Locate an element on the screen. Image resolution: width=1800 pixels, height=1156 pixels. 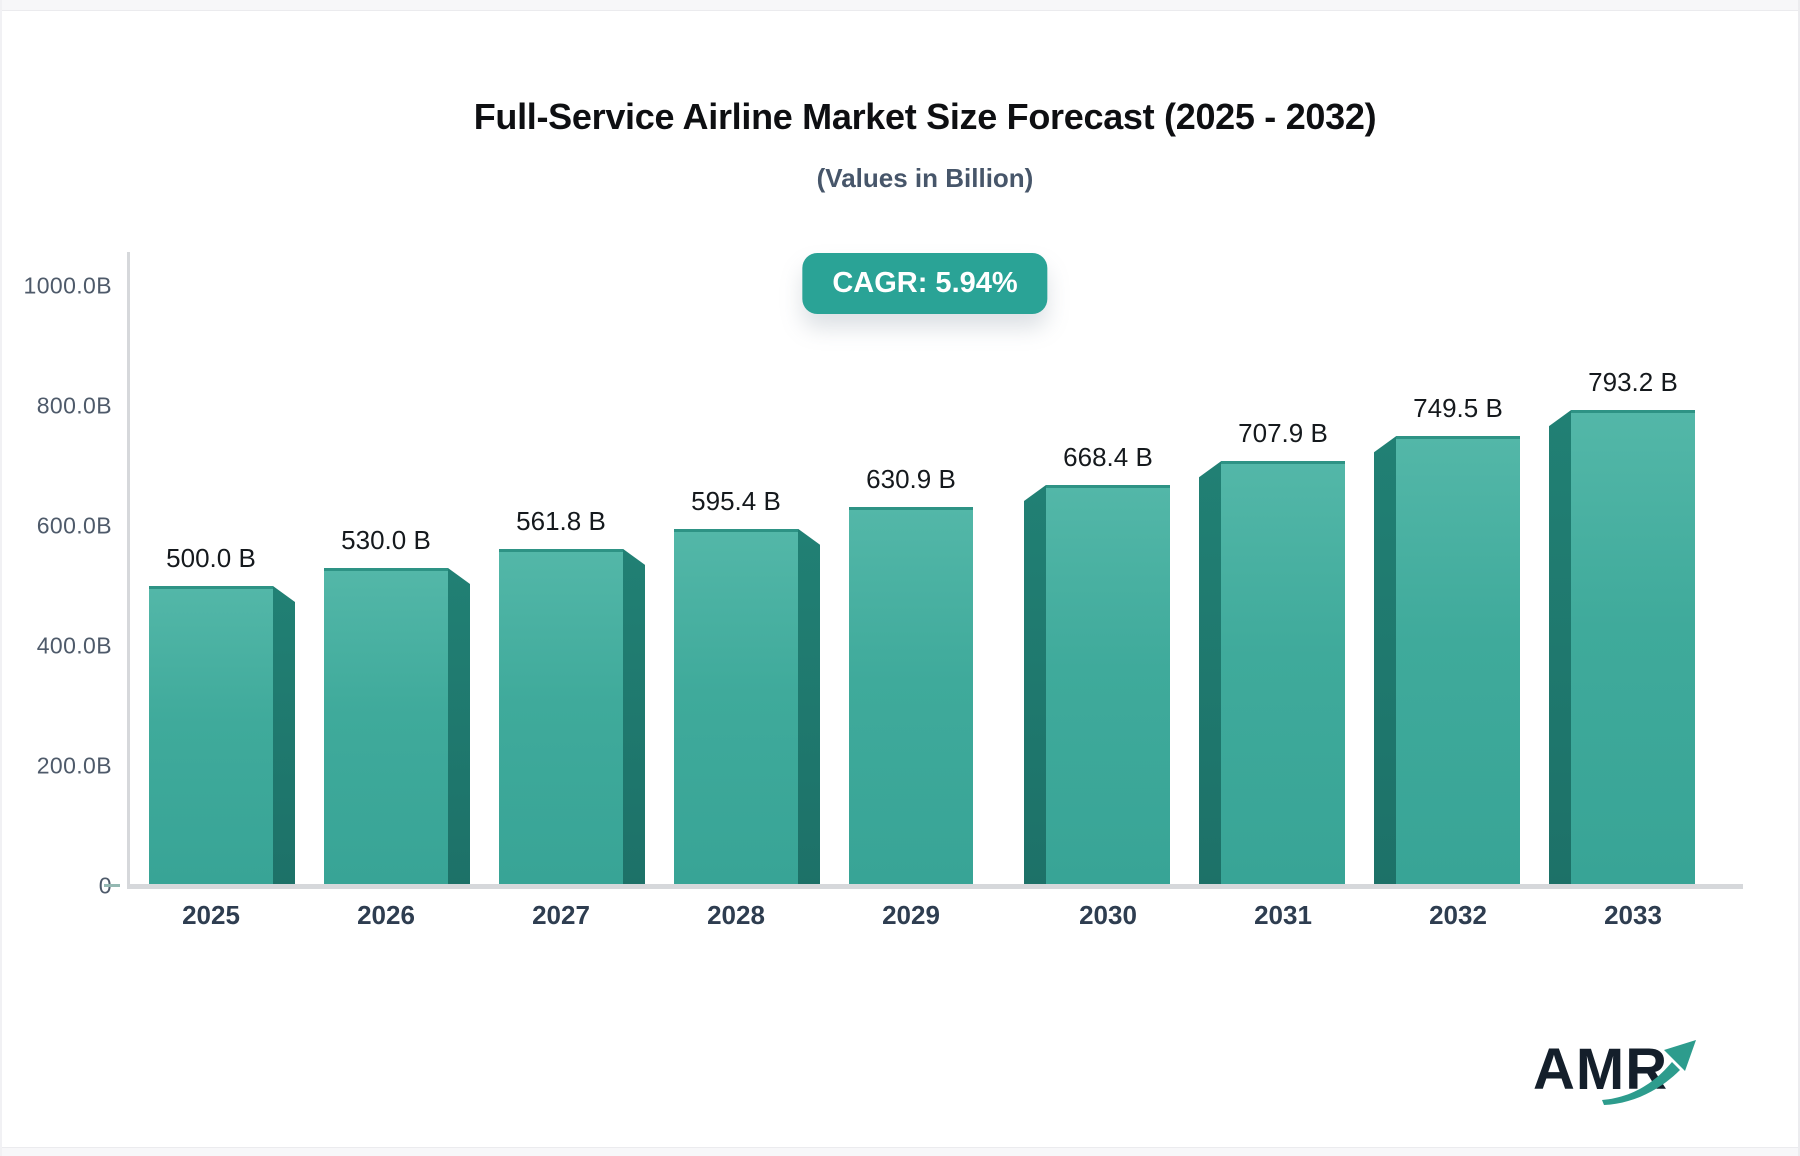
bar-side-2025 is located at coordinates (284, 737).